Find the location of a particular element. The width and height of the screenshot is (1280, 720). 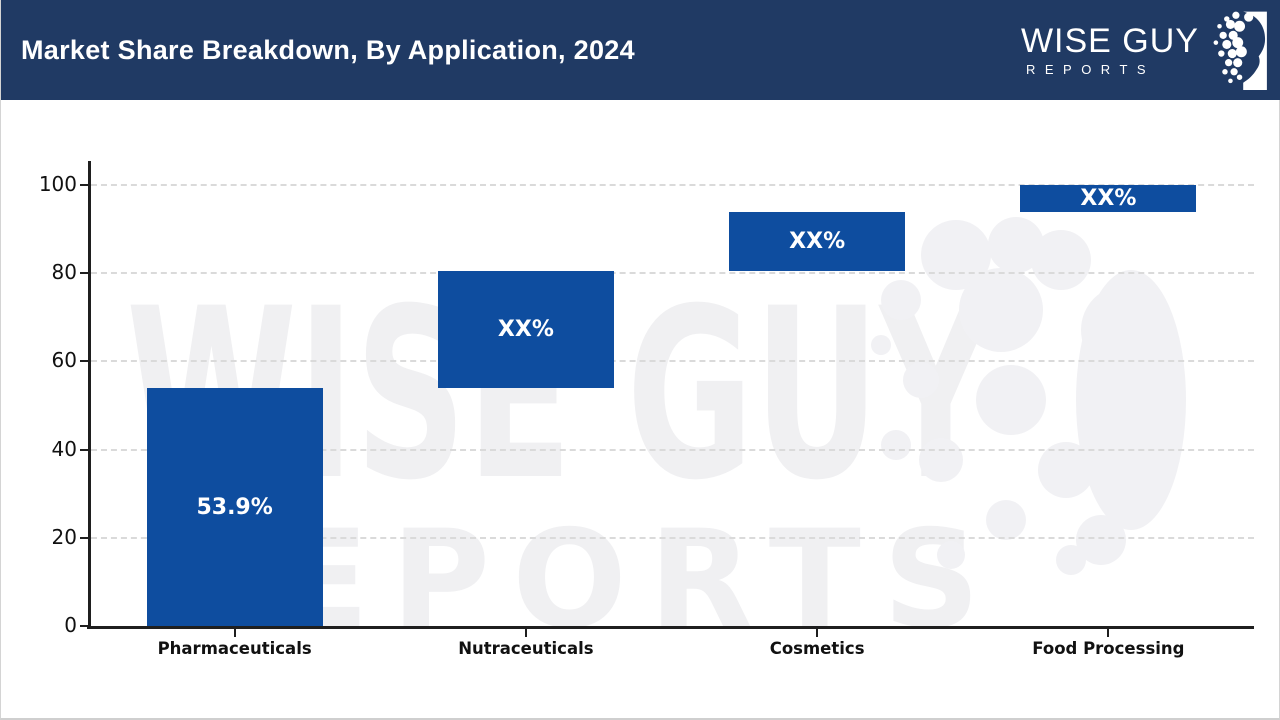

wiseguy-head-icon is located at coordinates (1240, 50).